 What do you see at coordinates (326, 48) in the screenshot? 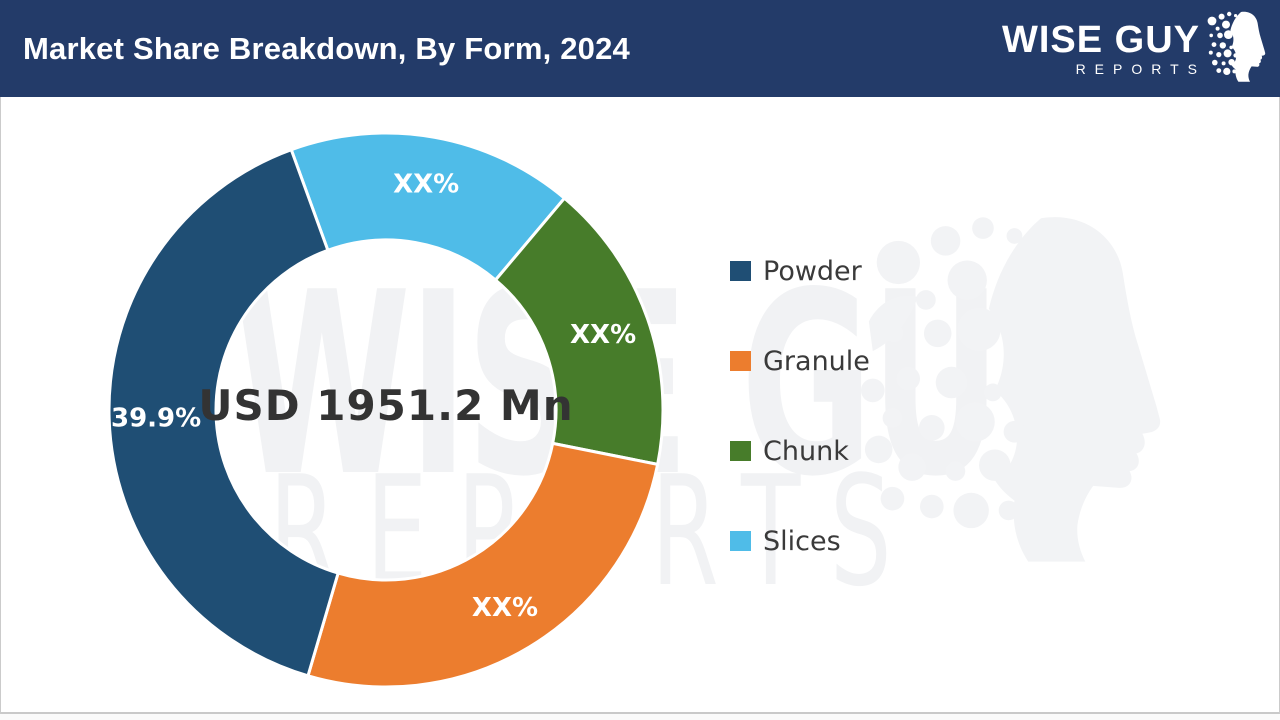
I see `page-title: Market Share Breakdown, By Form, 2024` at bounding box center [326, 48].